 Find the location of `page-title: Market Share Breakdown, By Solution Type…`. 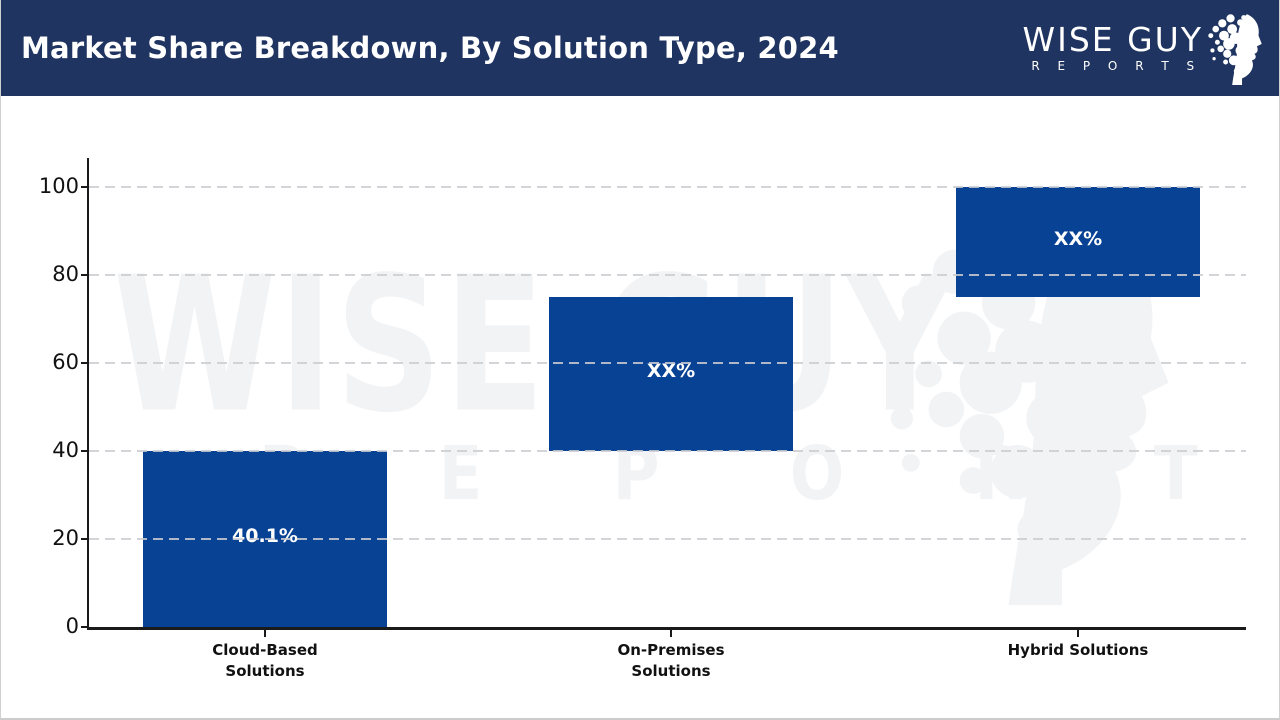

page-title: Market Share Breakdown, By Solution Type… is located at coordinates (430, 48).